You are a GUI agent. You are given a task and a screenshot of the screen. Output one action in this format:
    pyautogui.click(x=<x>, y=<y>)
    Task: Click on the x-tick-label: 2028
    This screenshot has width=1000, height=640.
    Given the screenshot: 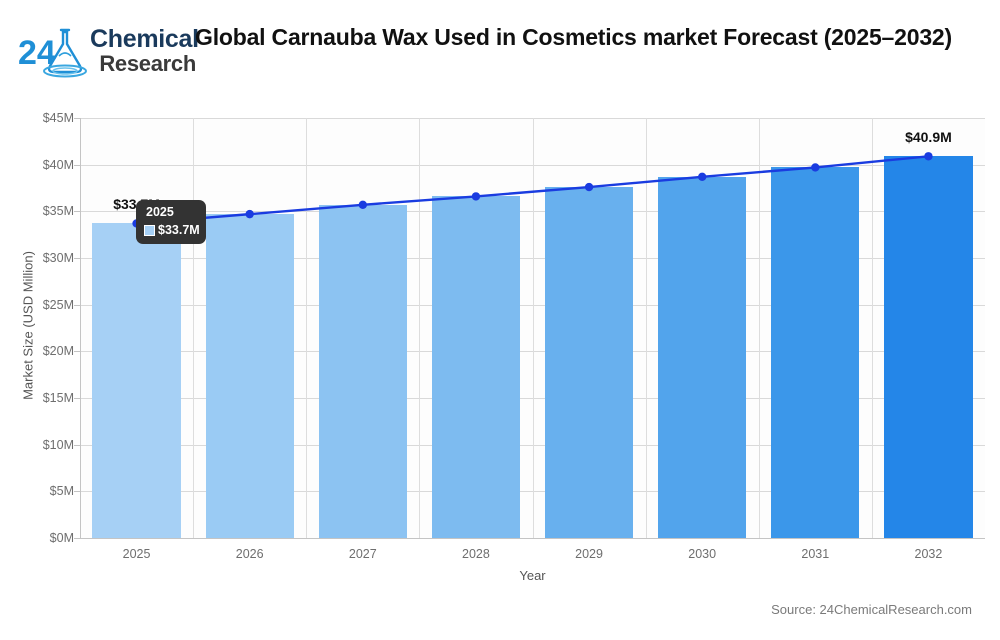 What is the action you would take?
    pyautogui.click(x=476, y=554)
    